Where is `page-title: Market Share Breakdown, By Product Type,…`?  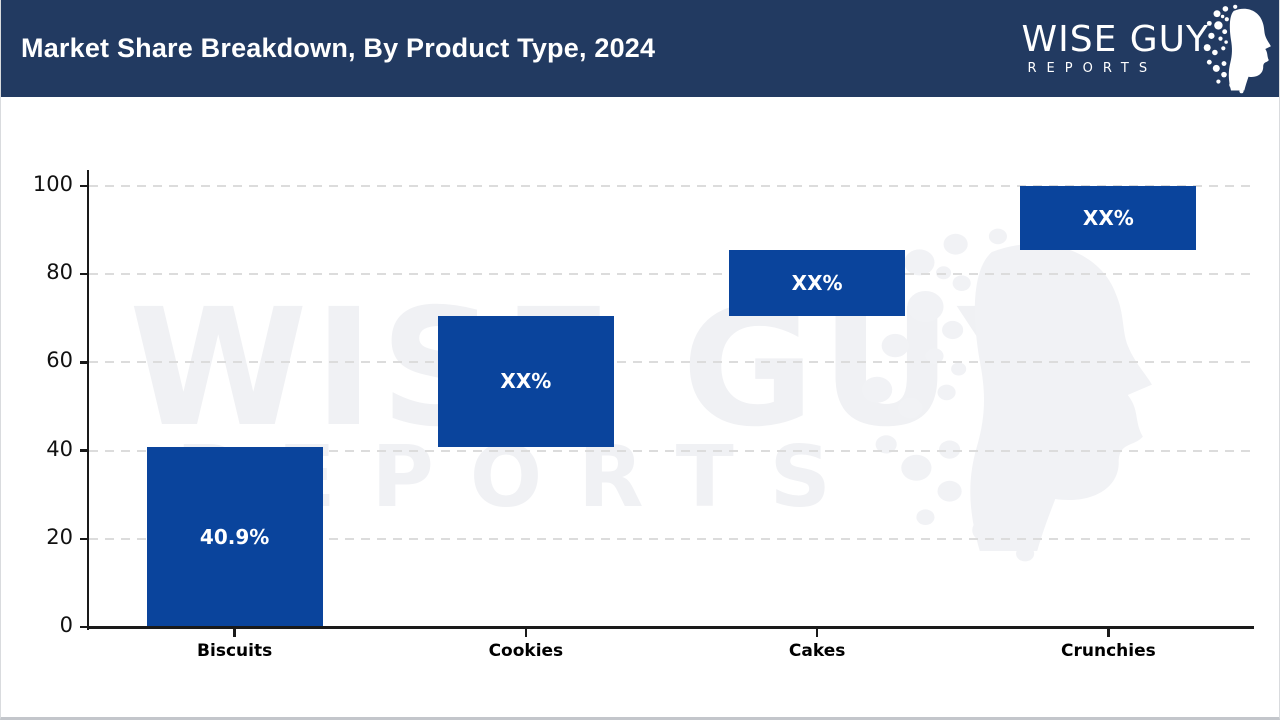
page-title: Market Share Breakdown, By Product Type,… is located at coordinates (338, 48).